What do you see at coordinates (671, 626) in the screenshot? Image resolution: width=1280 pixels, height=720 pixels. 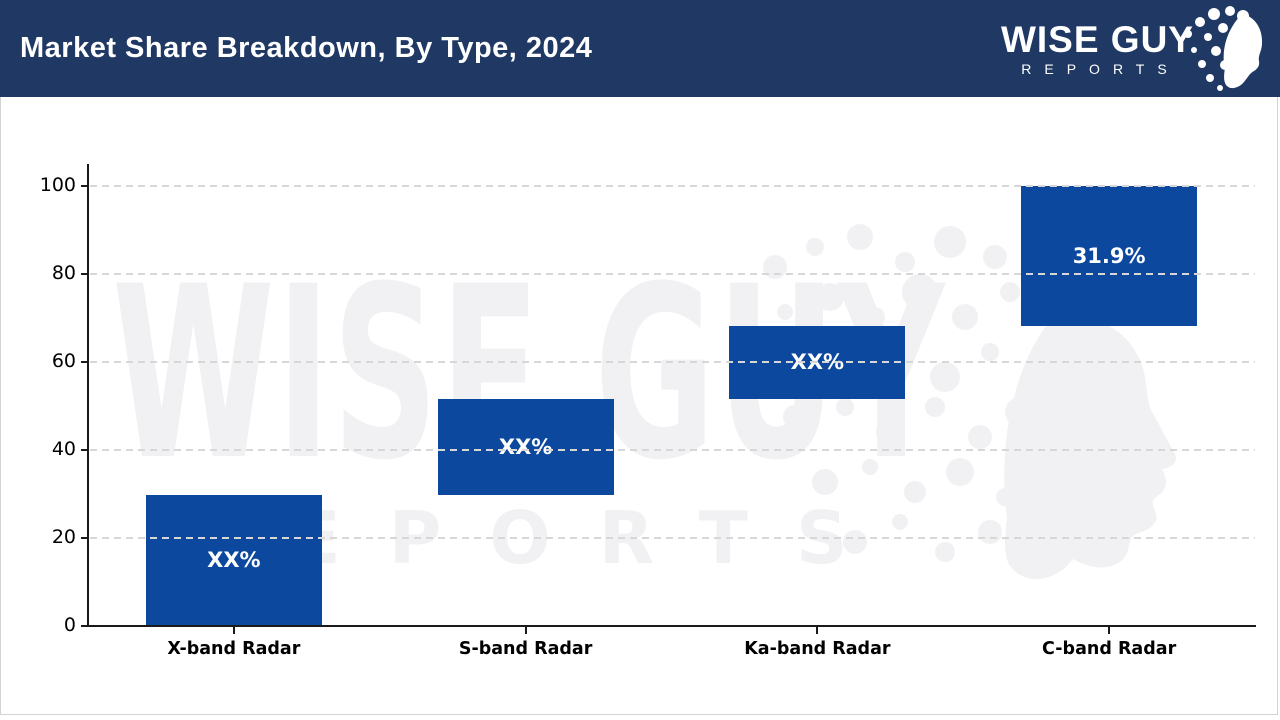 I see `x-axis-line` at bounding box center [671, 626].